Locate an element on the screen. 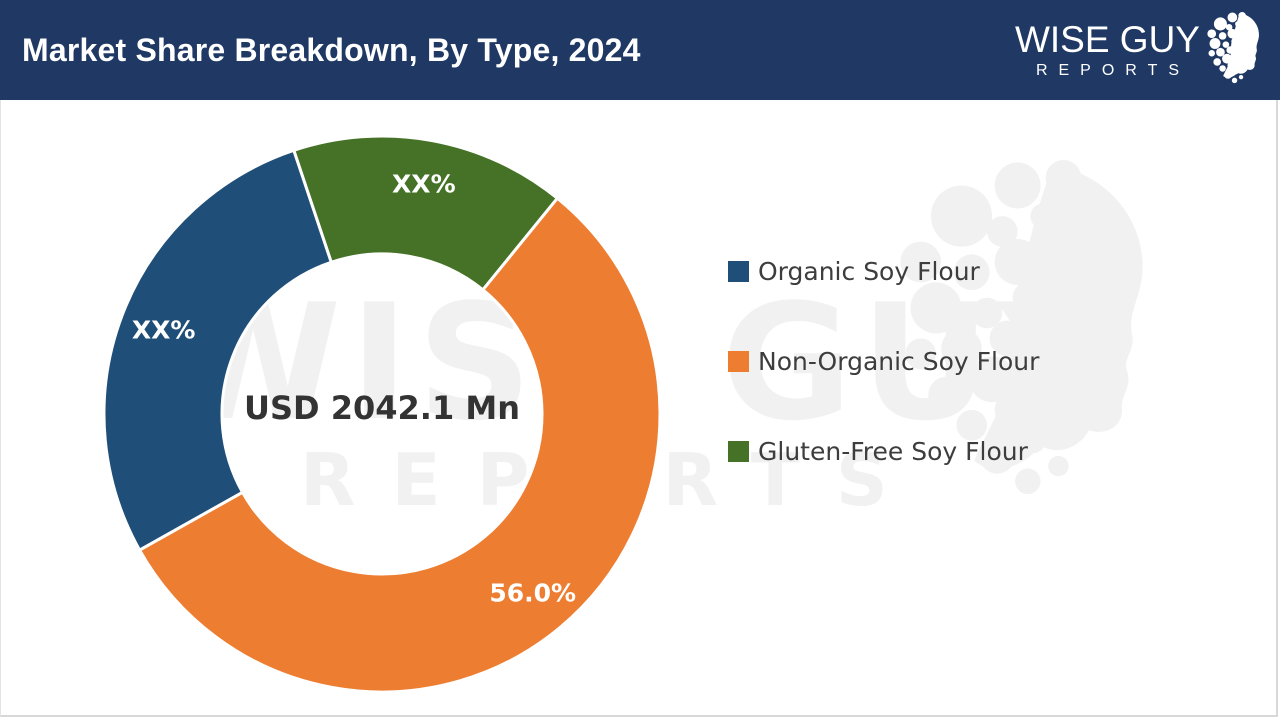  legend-item-gluten-free: Gluten-Free Soy Flour is located at coordinates (883, 451).